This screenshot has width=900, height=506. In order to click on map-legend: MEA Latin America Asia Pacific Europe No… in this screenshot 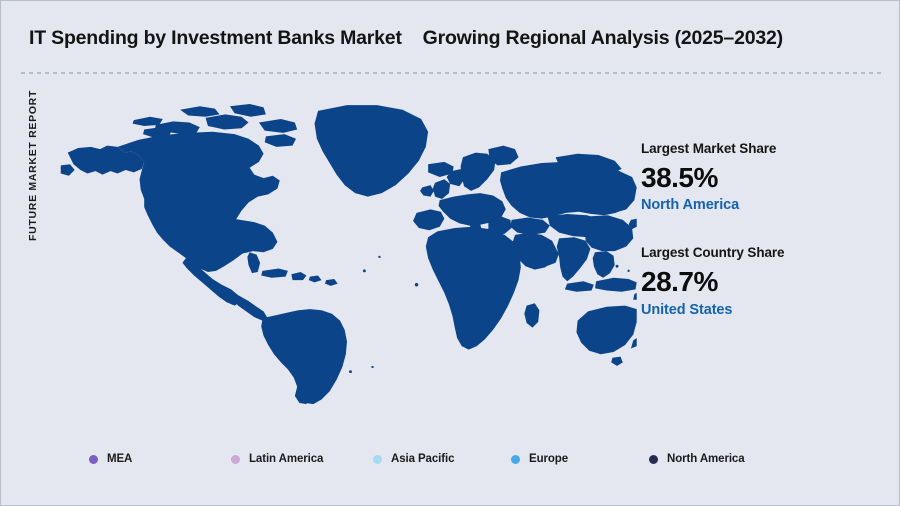, I will do `click(449, 459)`.